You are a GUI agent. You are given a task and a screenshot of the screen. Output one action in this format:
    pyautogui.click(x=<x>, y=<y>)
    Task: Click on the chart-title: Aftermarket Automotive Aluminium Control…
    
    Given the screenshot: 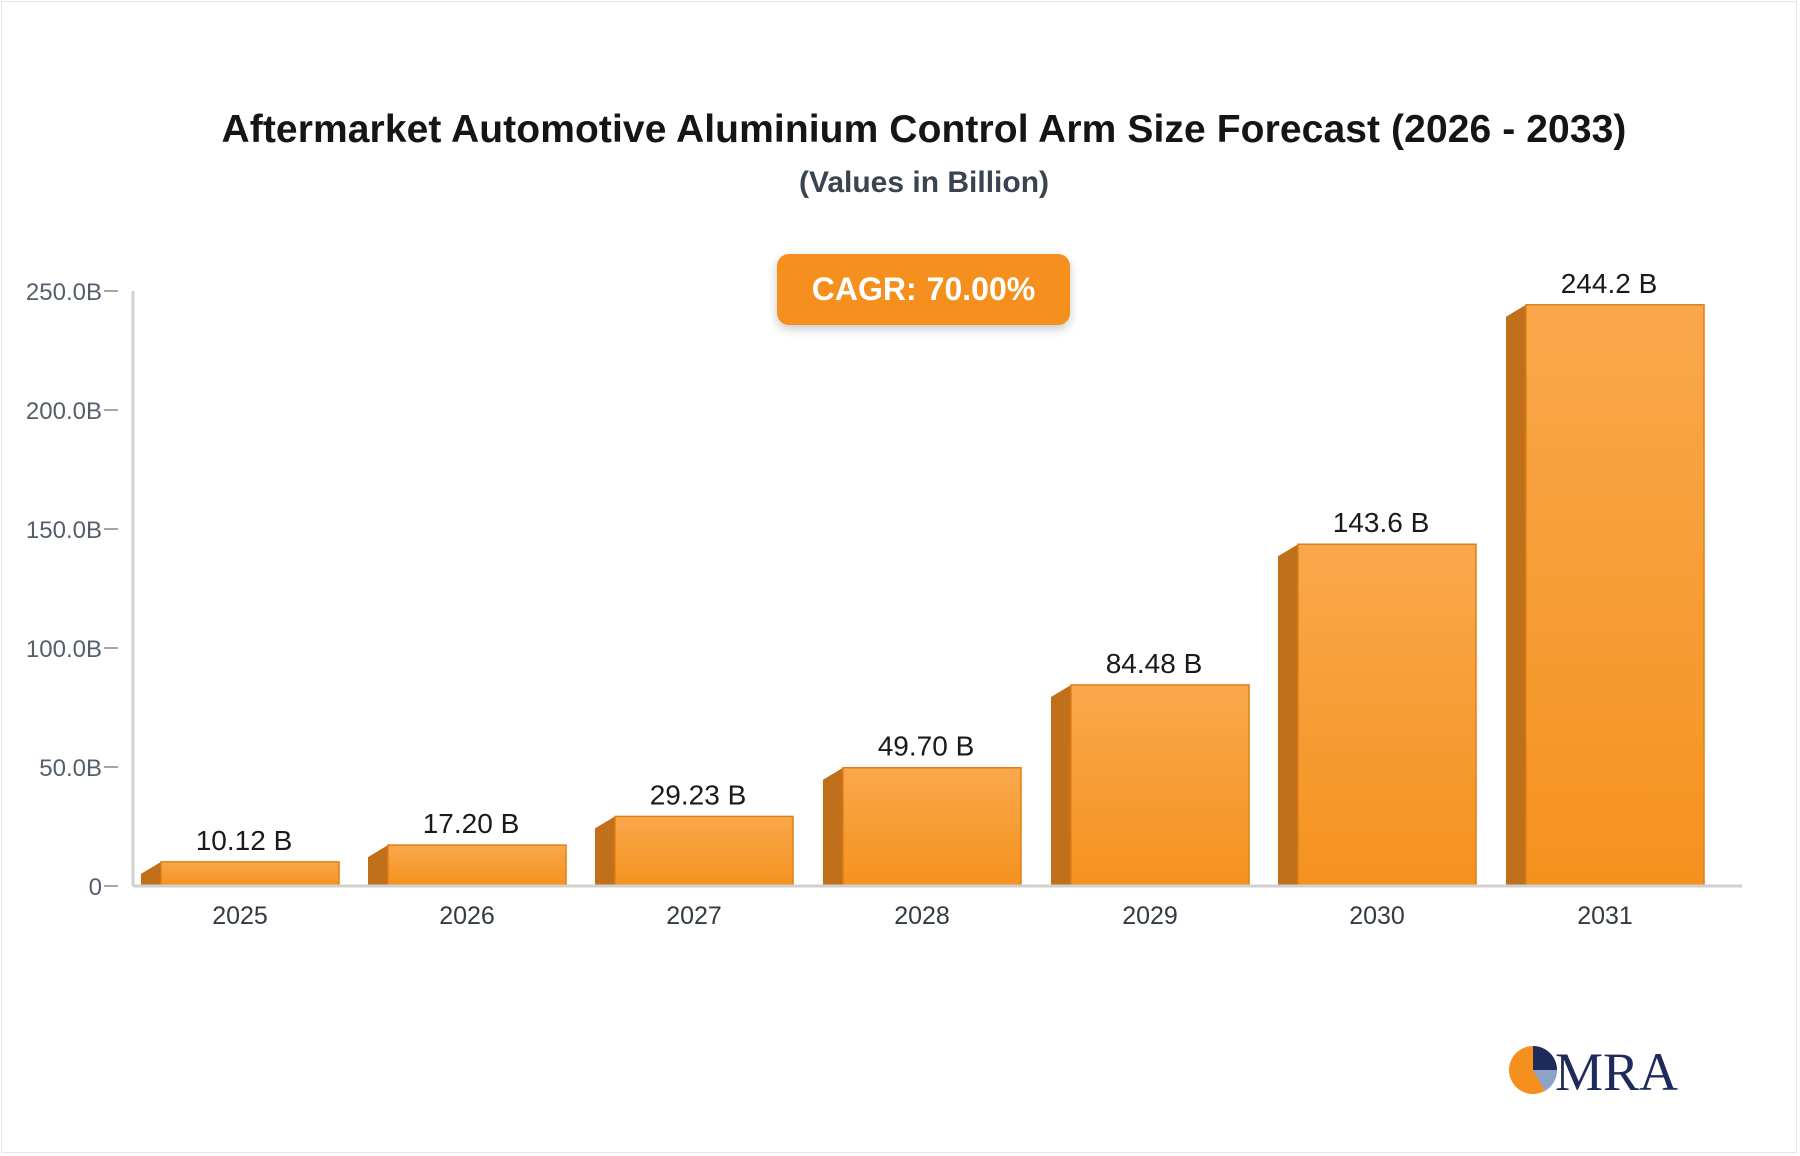 What is the action you would take?
    pyautogui.click(x=924, y=129)
    